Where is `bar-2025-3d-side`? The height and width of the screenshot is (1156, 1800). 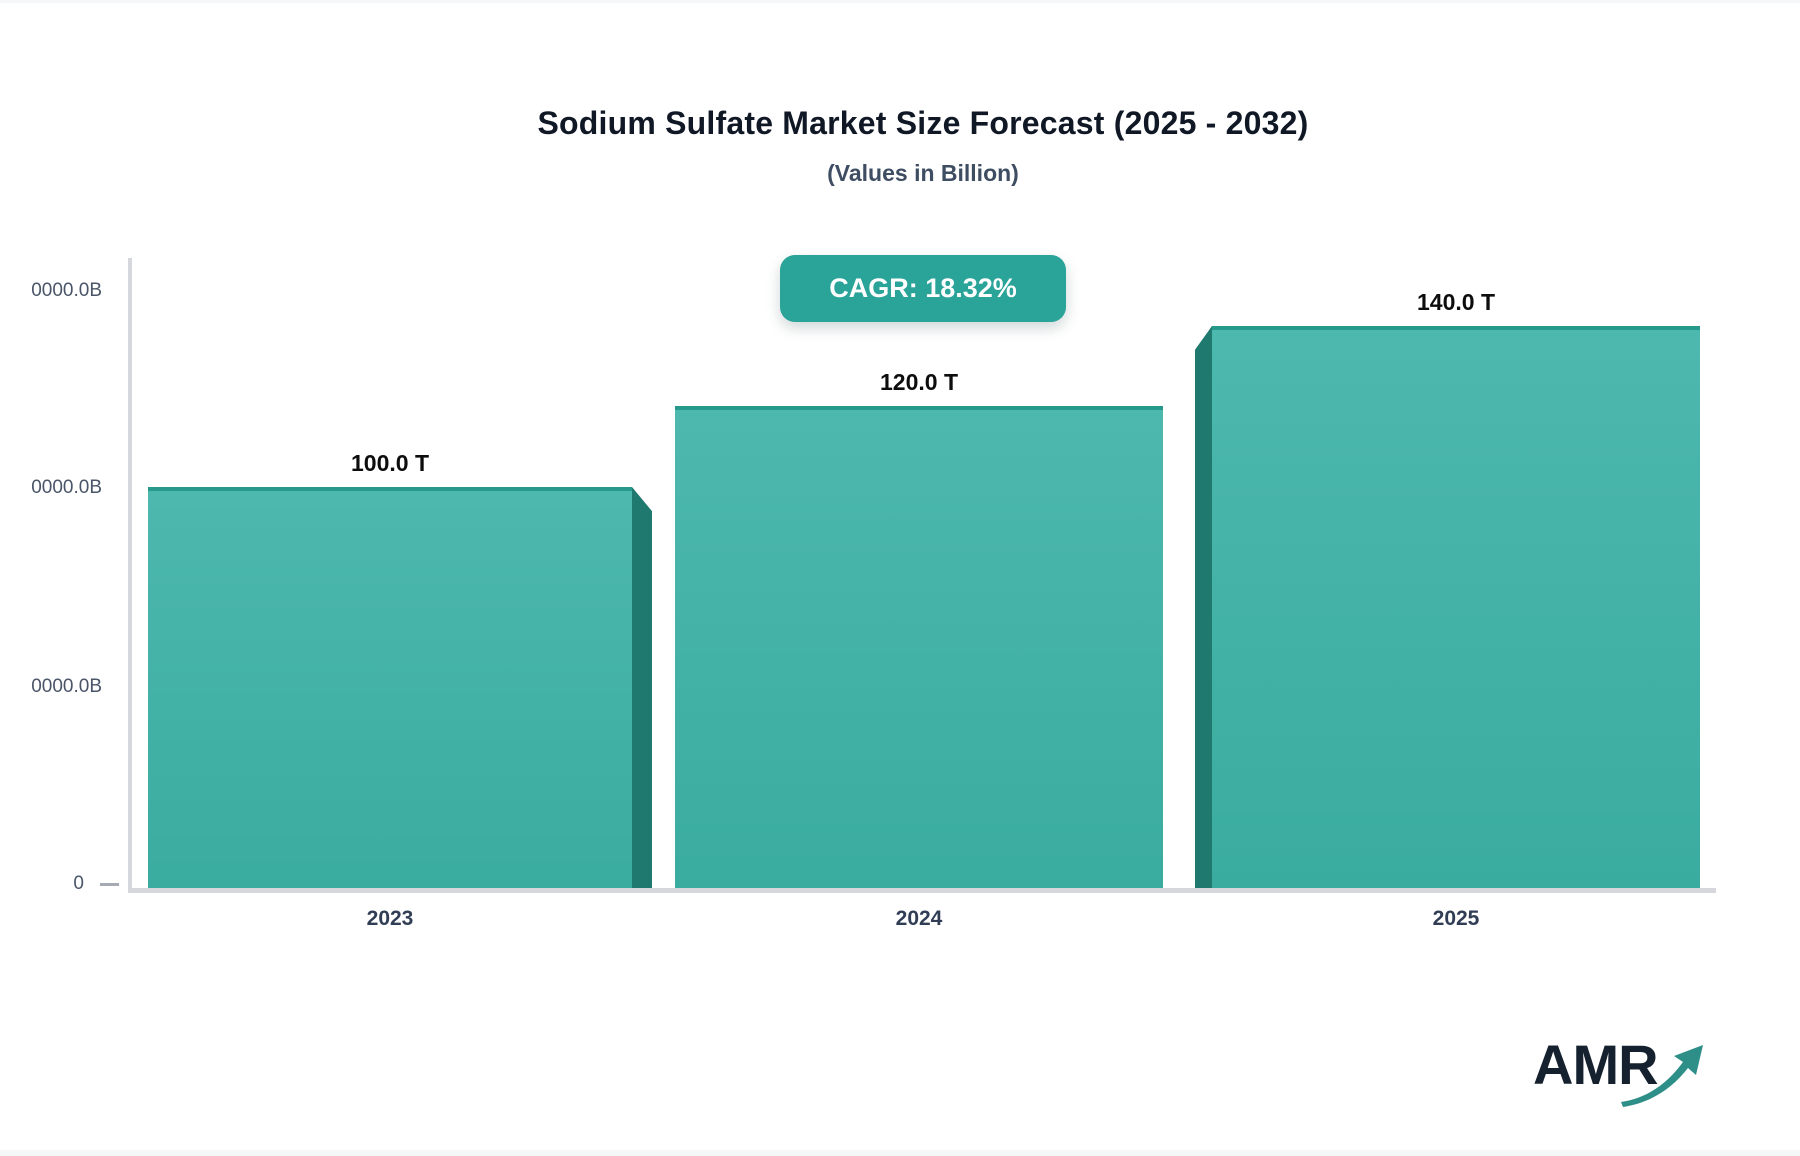 bar-2025-3d-side is located at coordinates (1203, 608).